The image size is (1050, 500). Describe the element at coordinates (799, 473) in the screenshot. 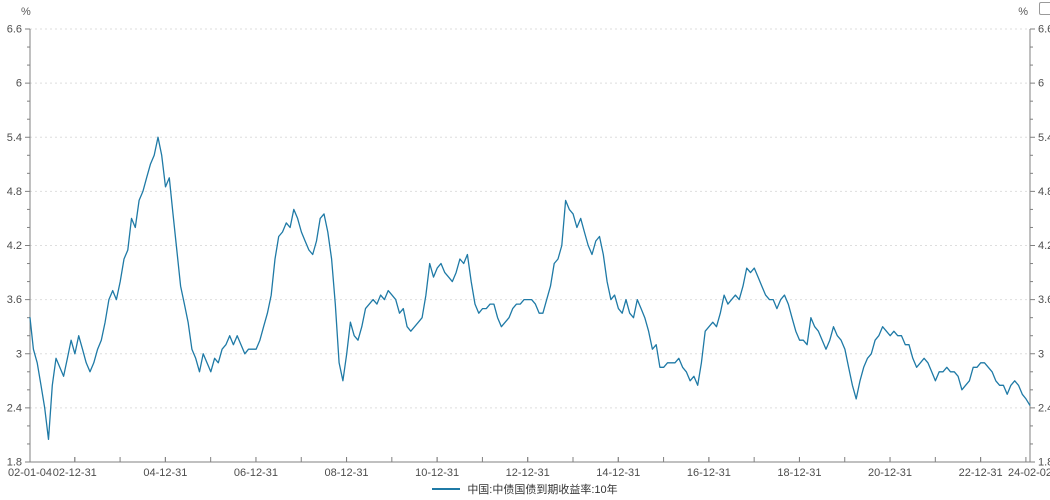

I see `x-axis-label: 18-12-31` at that location.